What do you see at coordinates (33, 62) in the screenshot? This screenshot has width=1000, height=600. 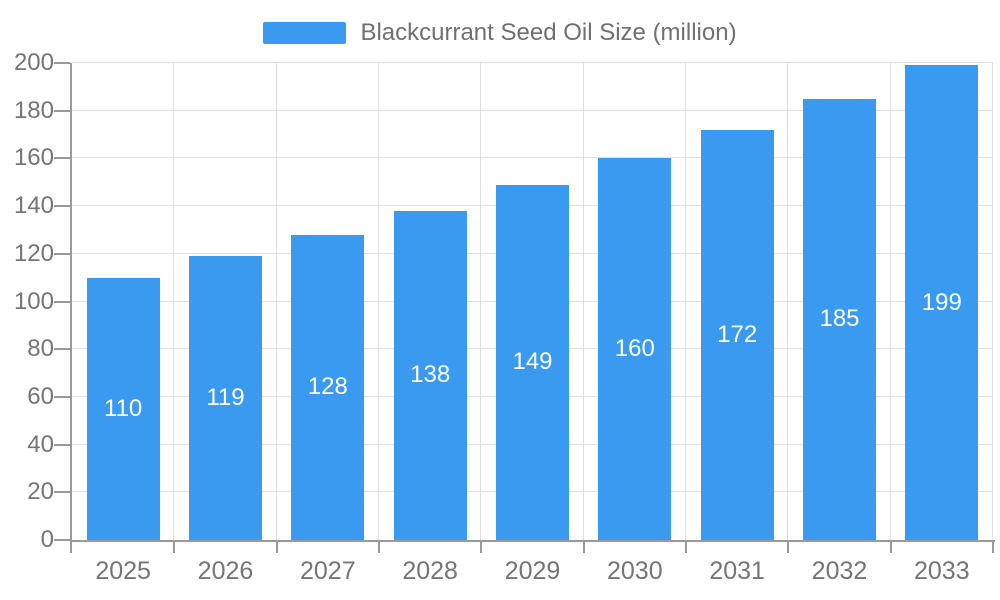 I see `y-axis-tick-label: 200` at bounding box center [33, 62].